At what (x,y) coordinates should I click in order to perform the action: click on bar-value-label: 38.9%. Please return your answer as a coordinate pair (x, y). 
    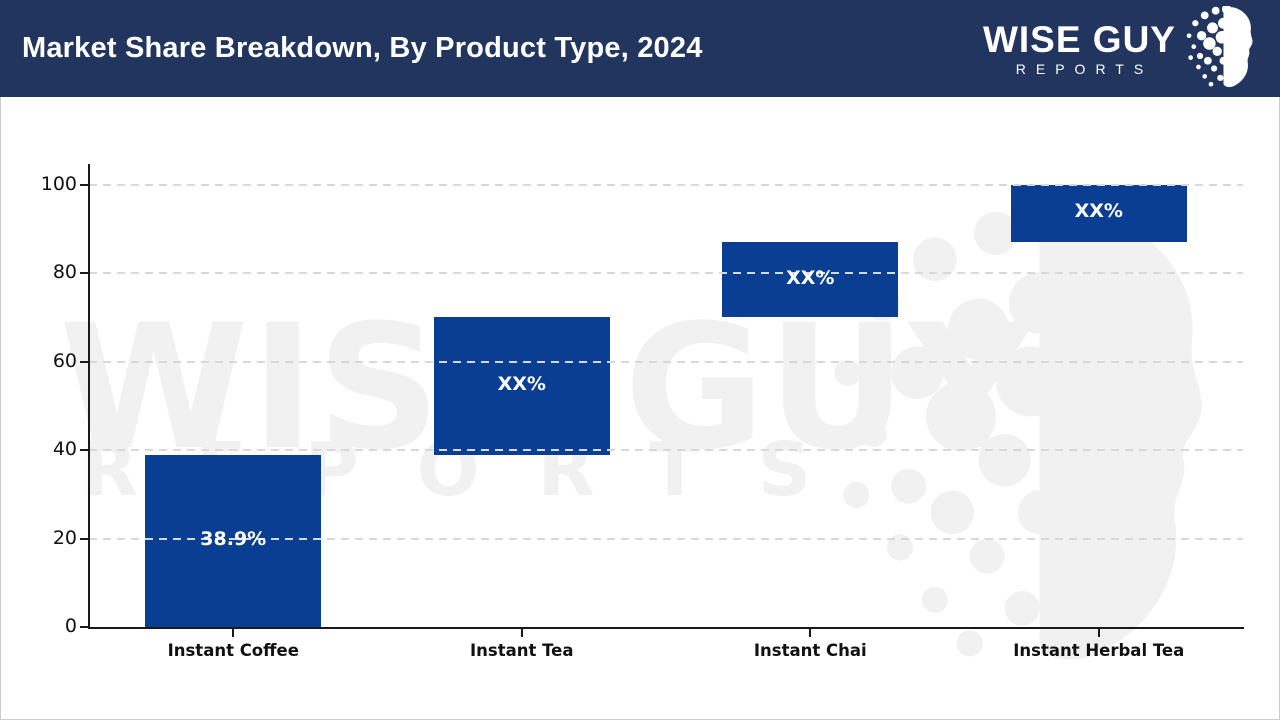
    Looking at the image, I should click on (233, 538).